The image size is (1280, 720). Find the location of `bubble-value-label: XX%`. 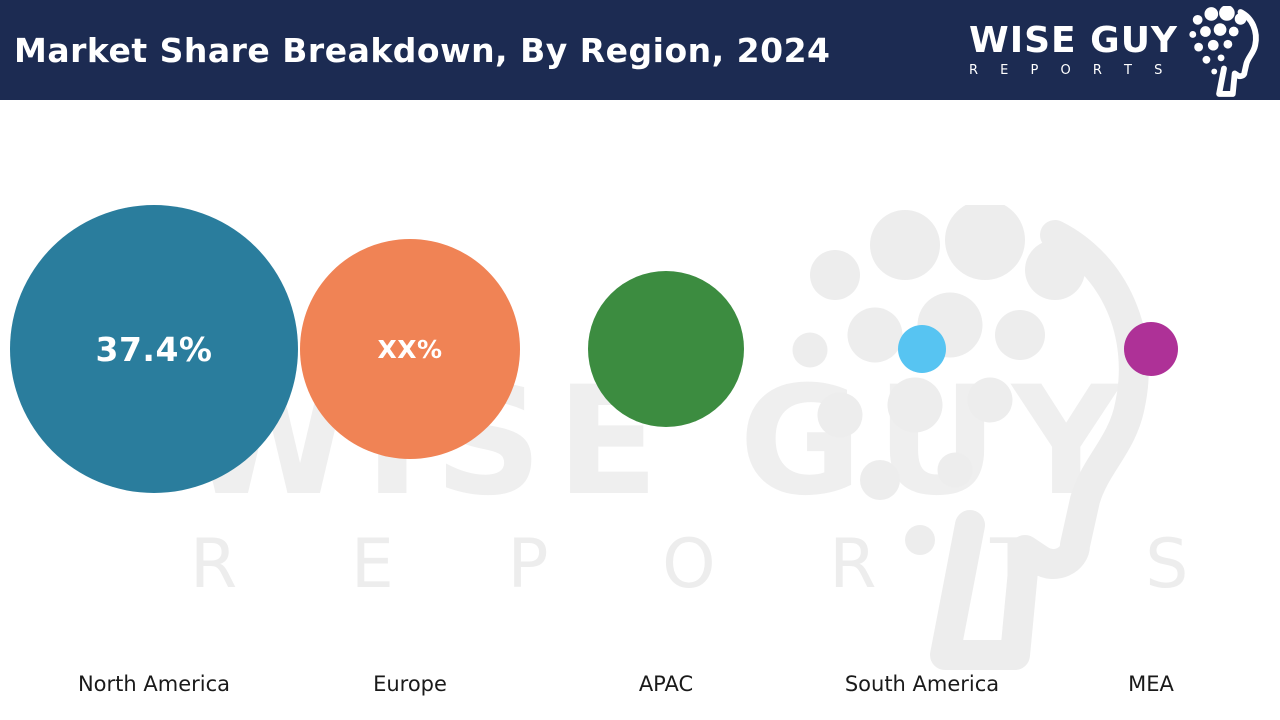

bubble-value-label: XX% is located at coordinates (410, 349).